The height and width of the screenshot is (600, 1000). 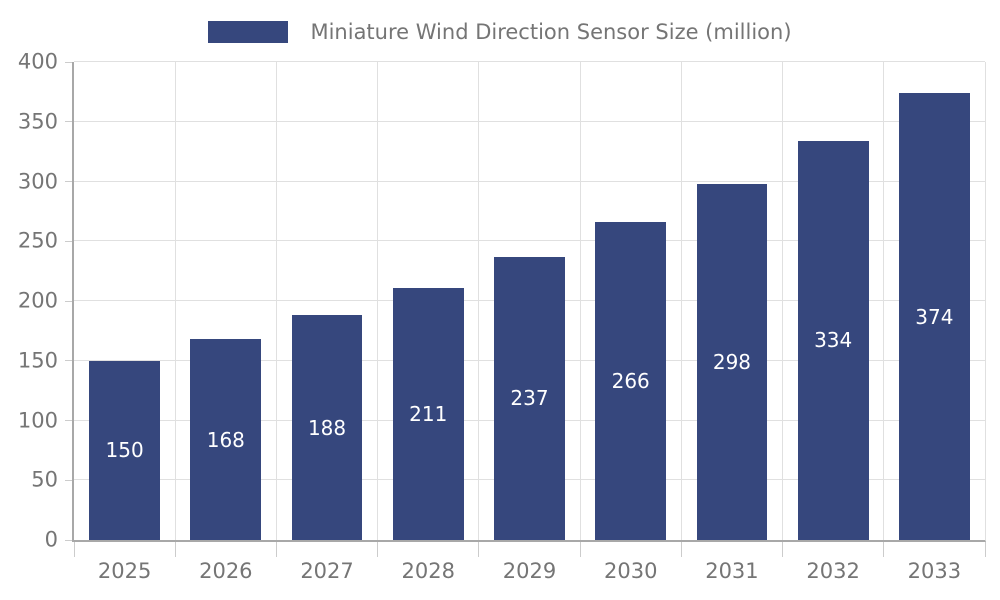 What do you see at coordinates (124, 571) in the screenshot?
I see `x-tick-label: 2025` at bounding box center [124, 571].